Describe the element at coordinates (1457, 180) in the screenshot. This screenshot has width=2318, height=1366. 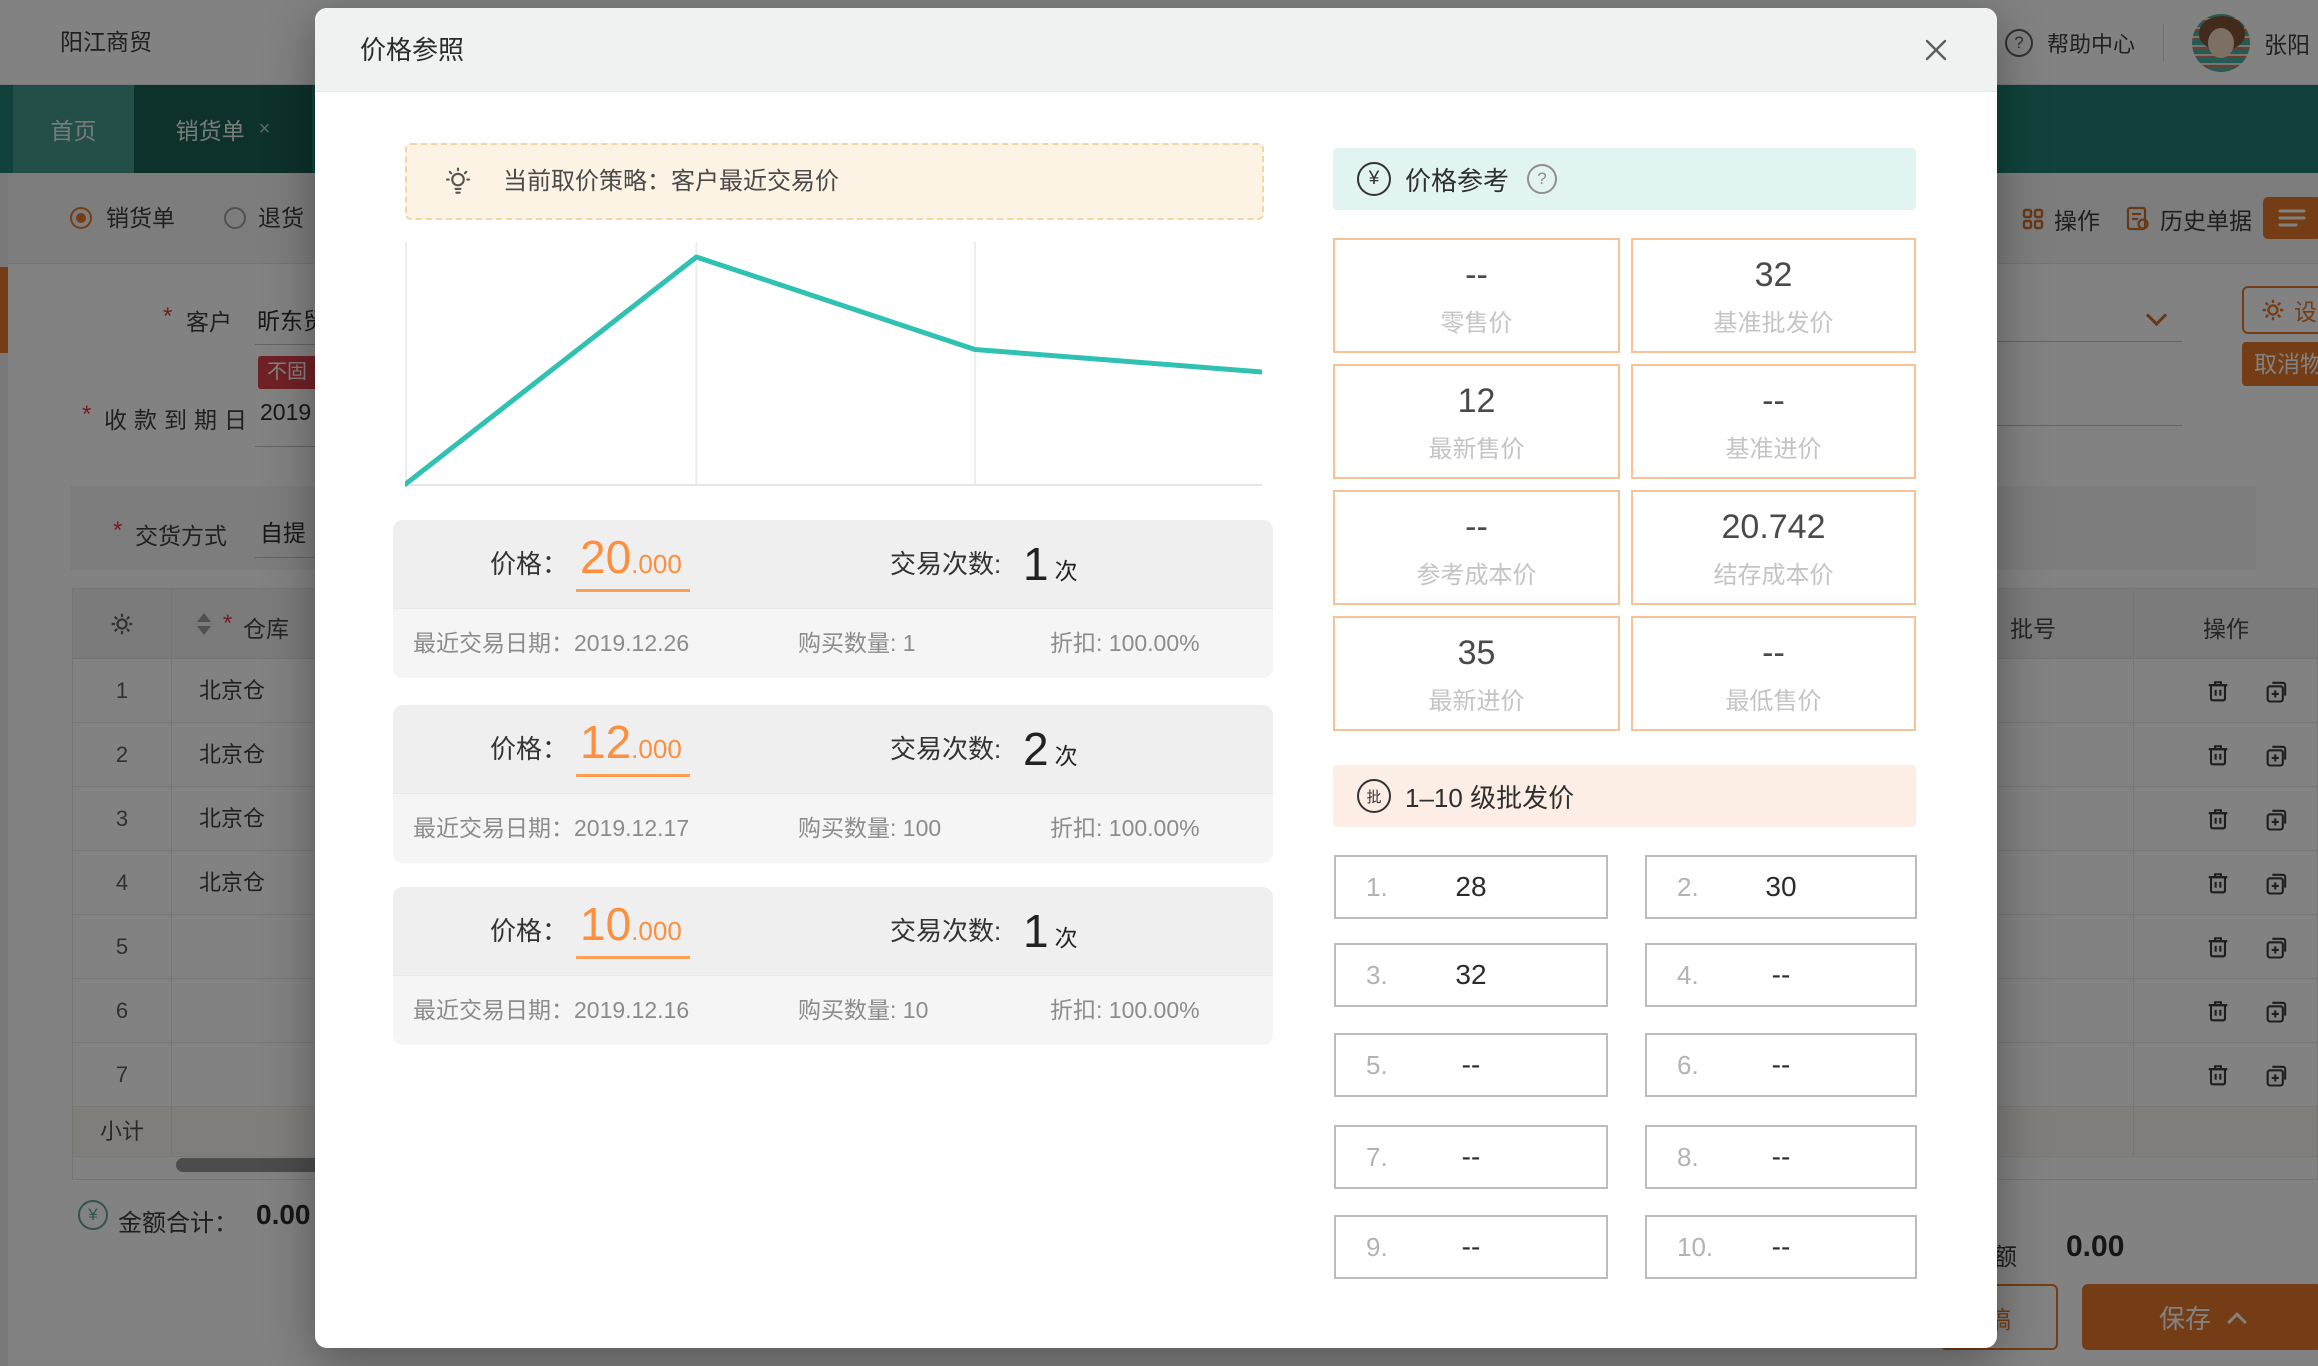
I see `price-reference-title: 价格参考` at that location.